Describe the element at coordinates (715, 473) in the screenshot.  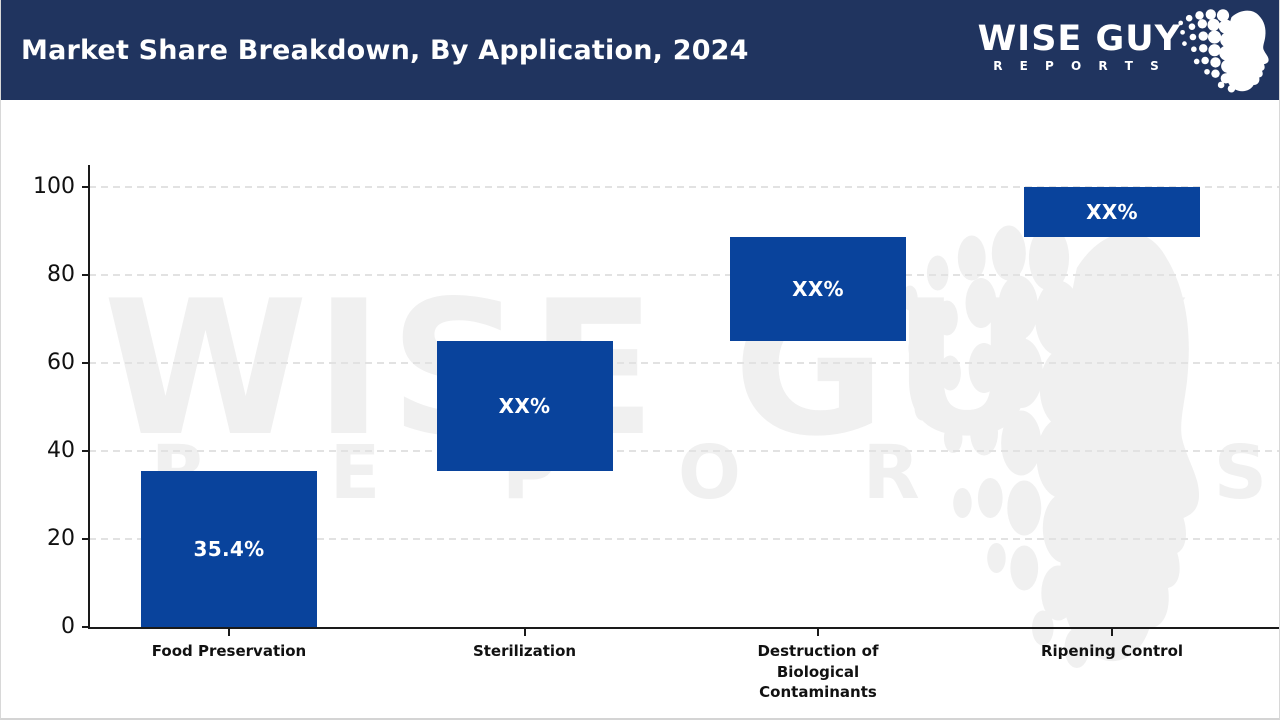
I see `watermark-text-2: R E P O R T S` at that location.